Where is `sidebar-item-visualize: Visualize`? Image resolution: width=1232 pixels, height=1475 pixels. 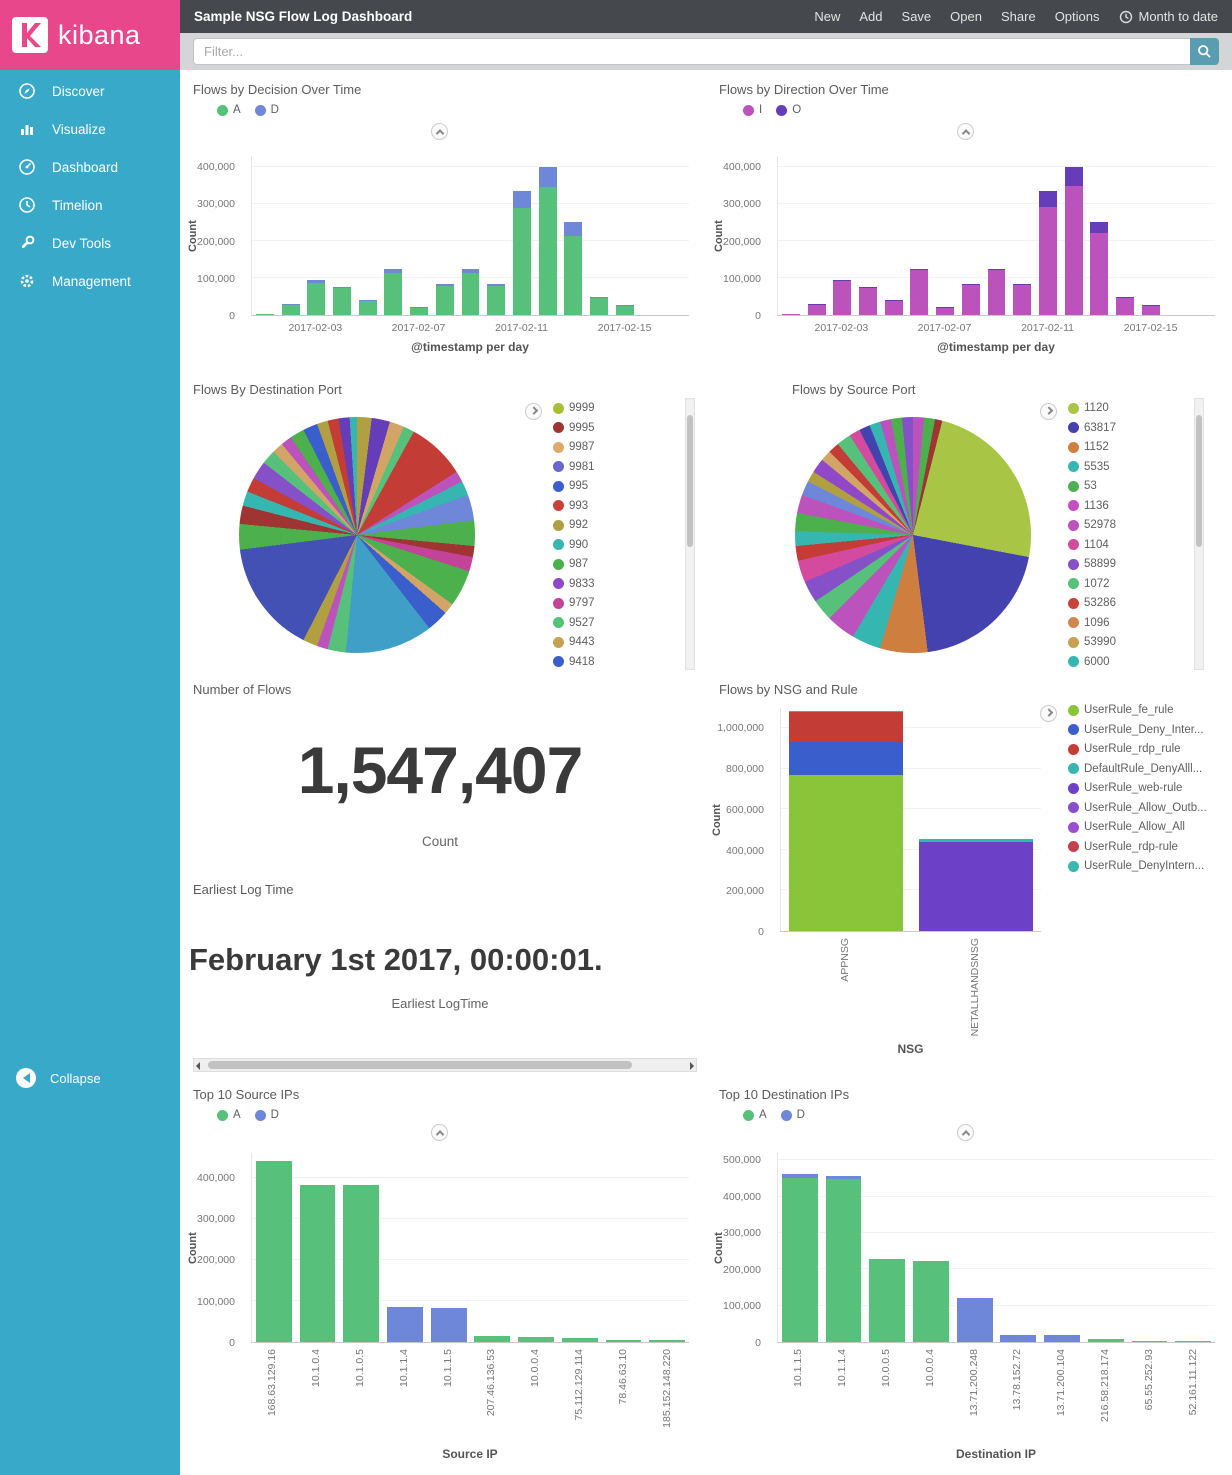
sidebar-item-visualize: Visualize is located at coordinates (90, 129).